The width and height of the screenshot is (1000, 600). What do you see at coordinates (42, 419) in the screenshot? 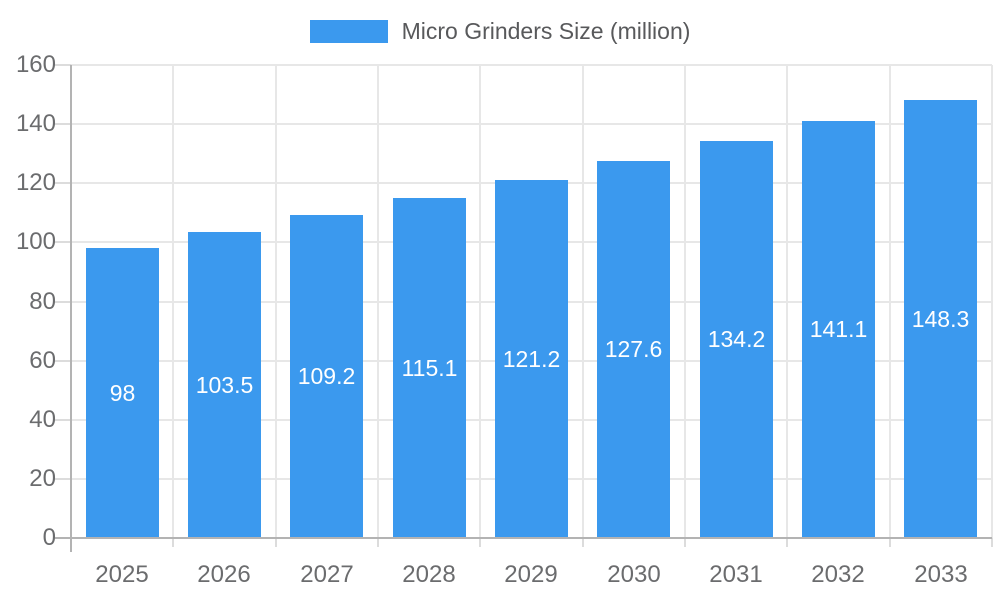
I see `y-axis-label-40: 40` at bounding box center [42, 419].